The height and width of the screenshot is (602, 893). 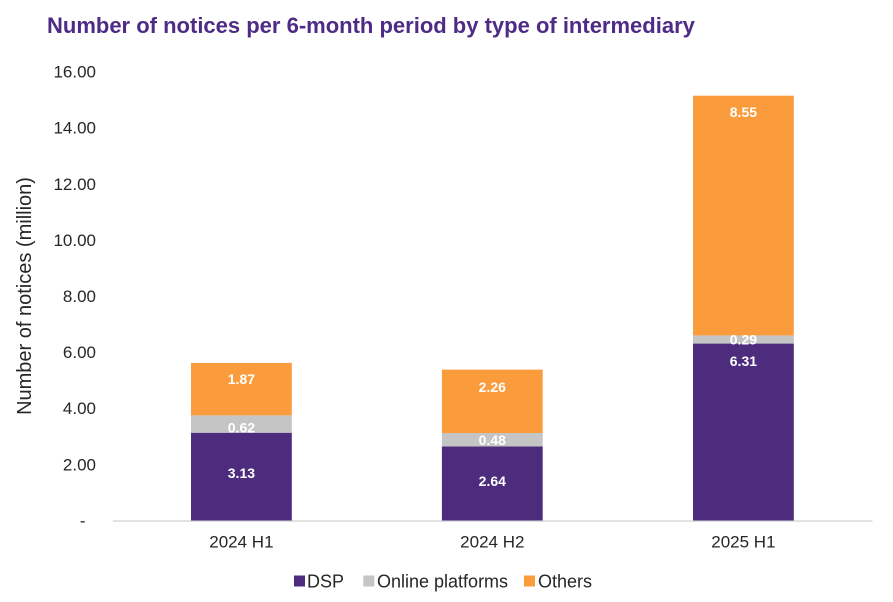 What do you see at coordinates (743, 542) in the screenshot?
I see `svg-text: 2025 H1` at bounding box center [743, 542].